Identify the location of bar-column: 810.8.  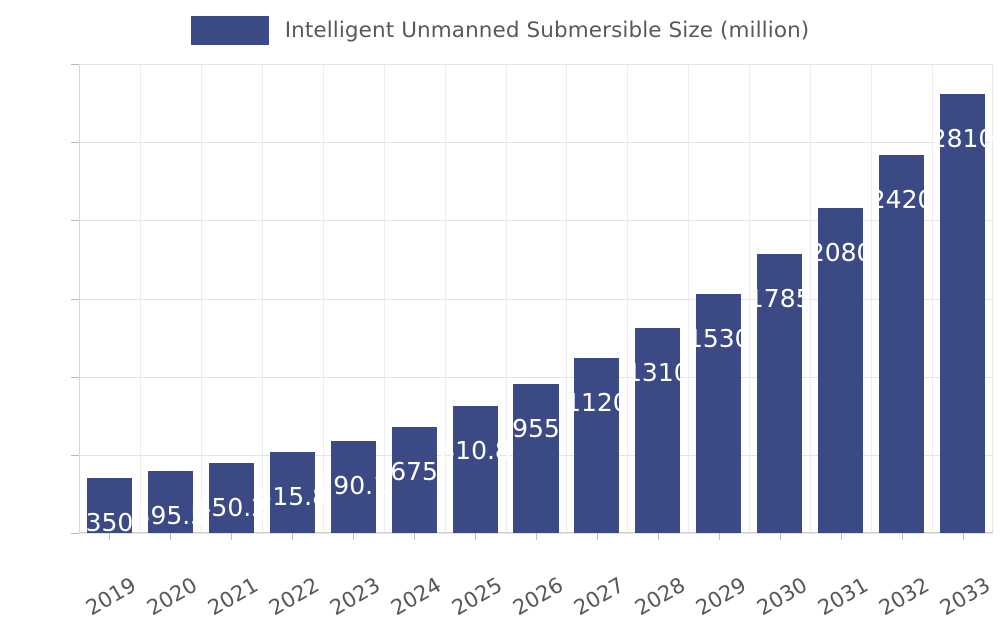
(475, 298).